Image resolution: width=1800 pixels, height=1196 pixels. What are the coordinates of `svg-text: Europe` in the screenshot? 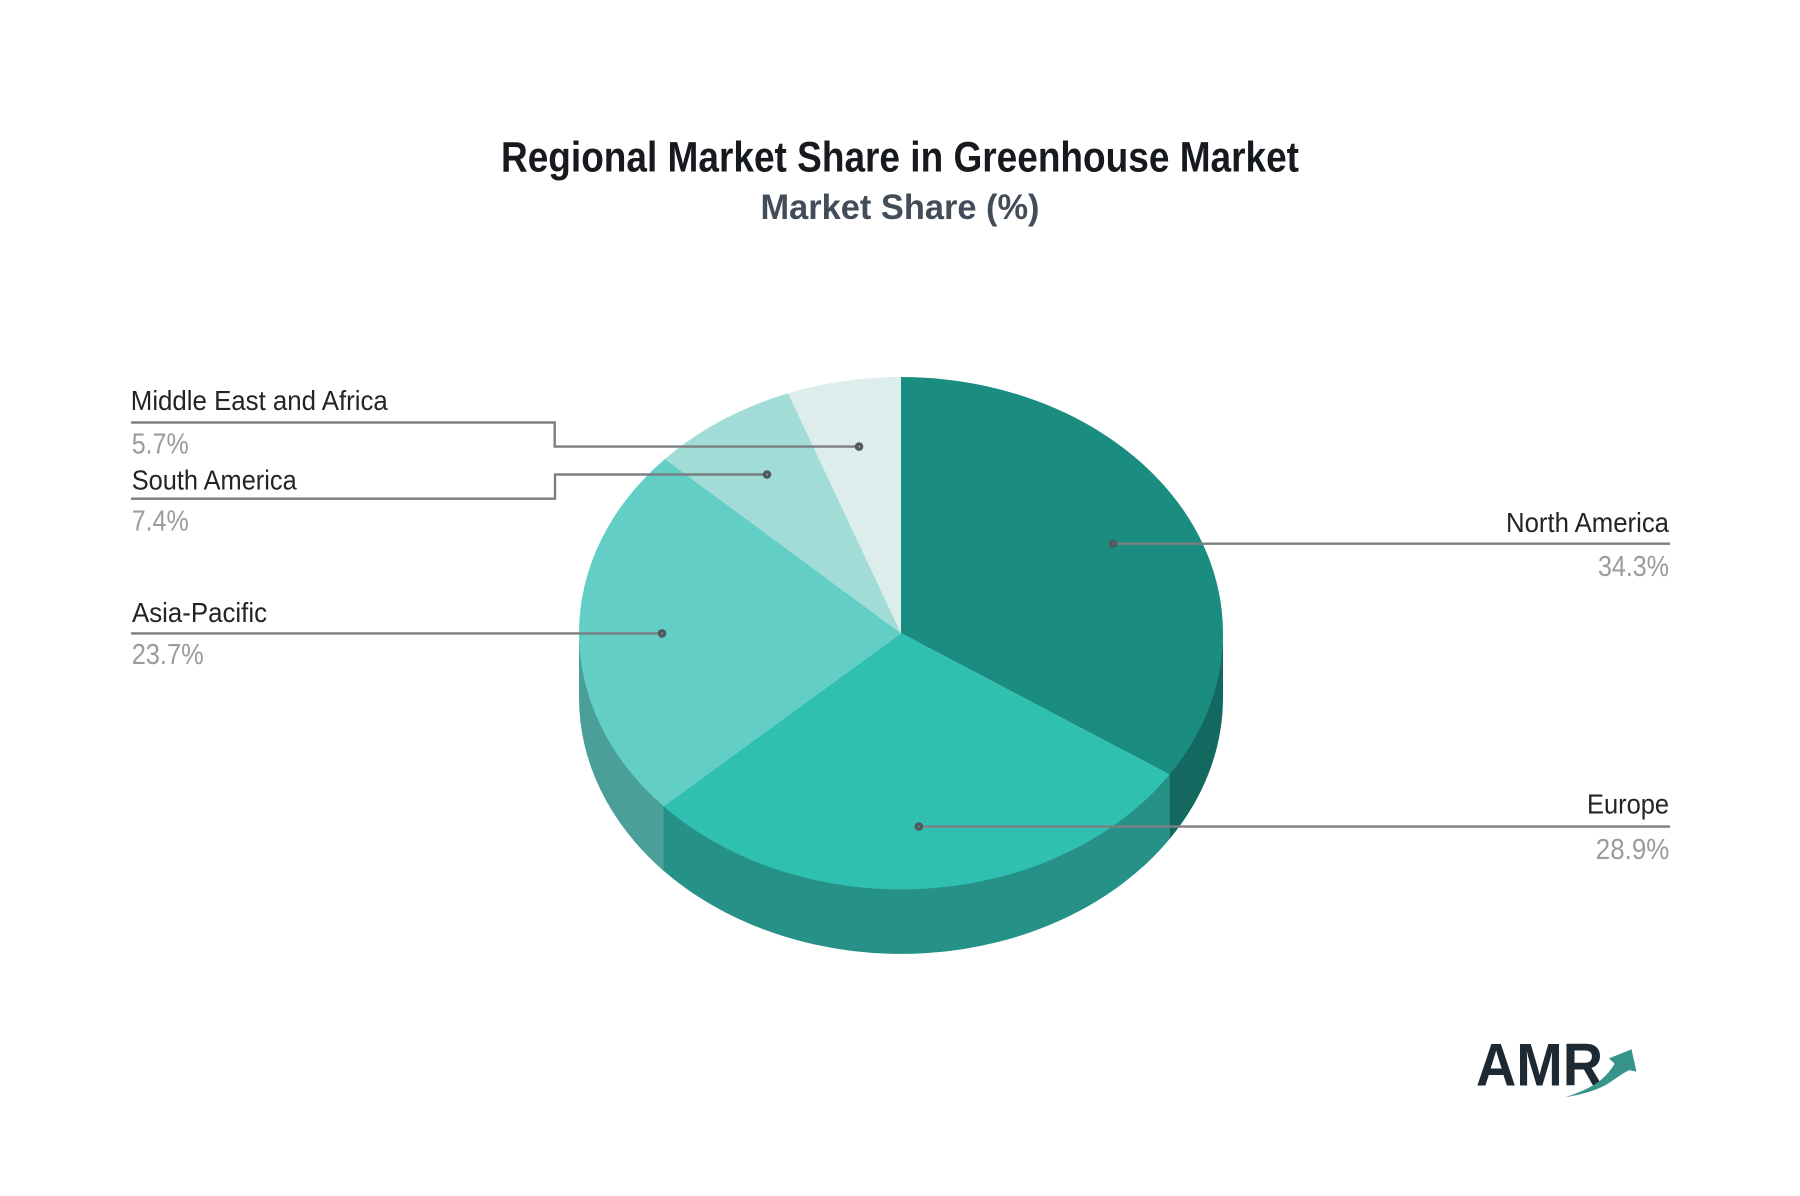 It's located at (1628, 804).